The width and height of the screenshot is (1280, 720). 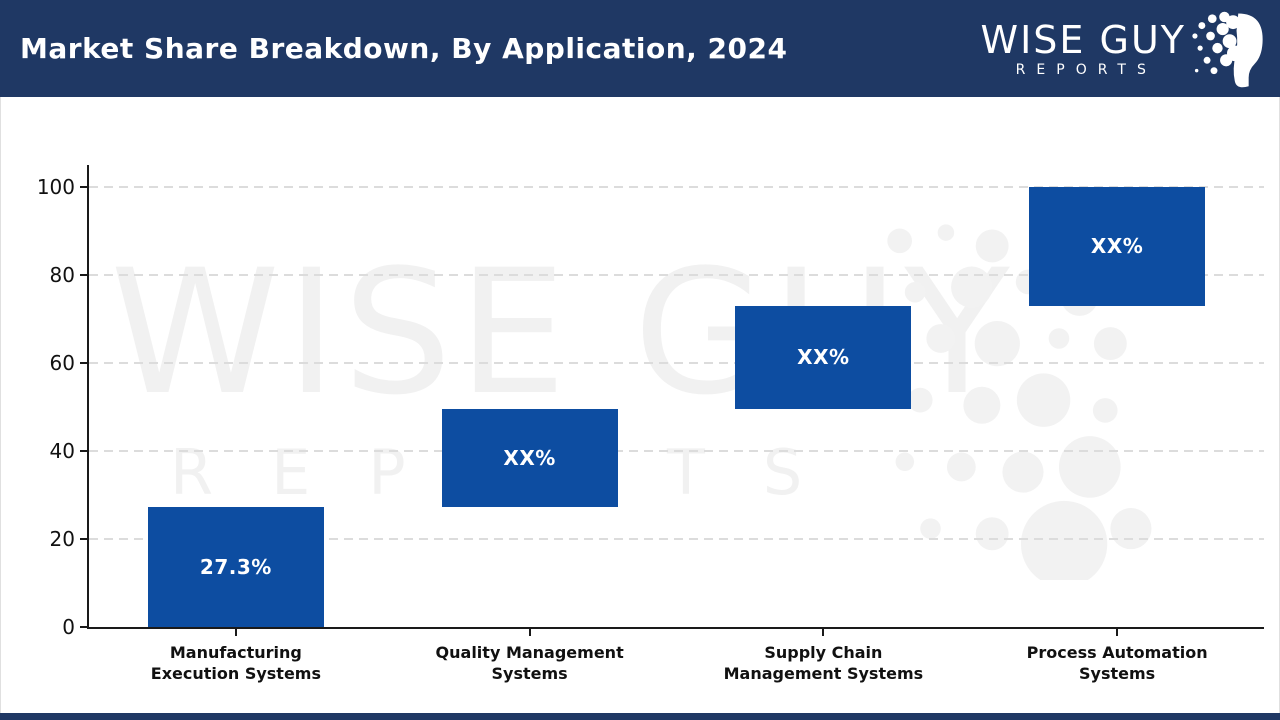 What do you see at coordinates (88, 397) in the screenshot?
I see `y-axis-line` at bounding box center [88, 397].